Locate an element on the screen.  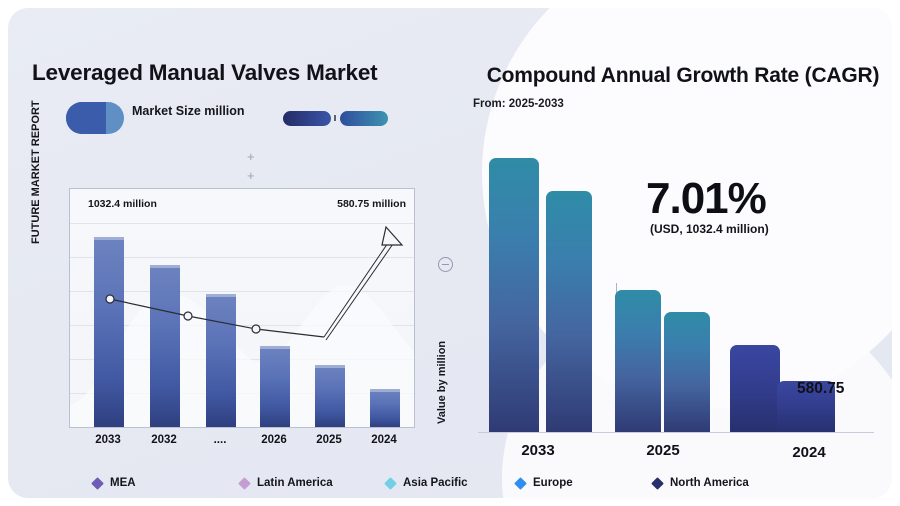
logo-body is located at coordinates (86, 118).